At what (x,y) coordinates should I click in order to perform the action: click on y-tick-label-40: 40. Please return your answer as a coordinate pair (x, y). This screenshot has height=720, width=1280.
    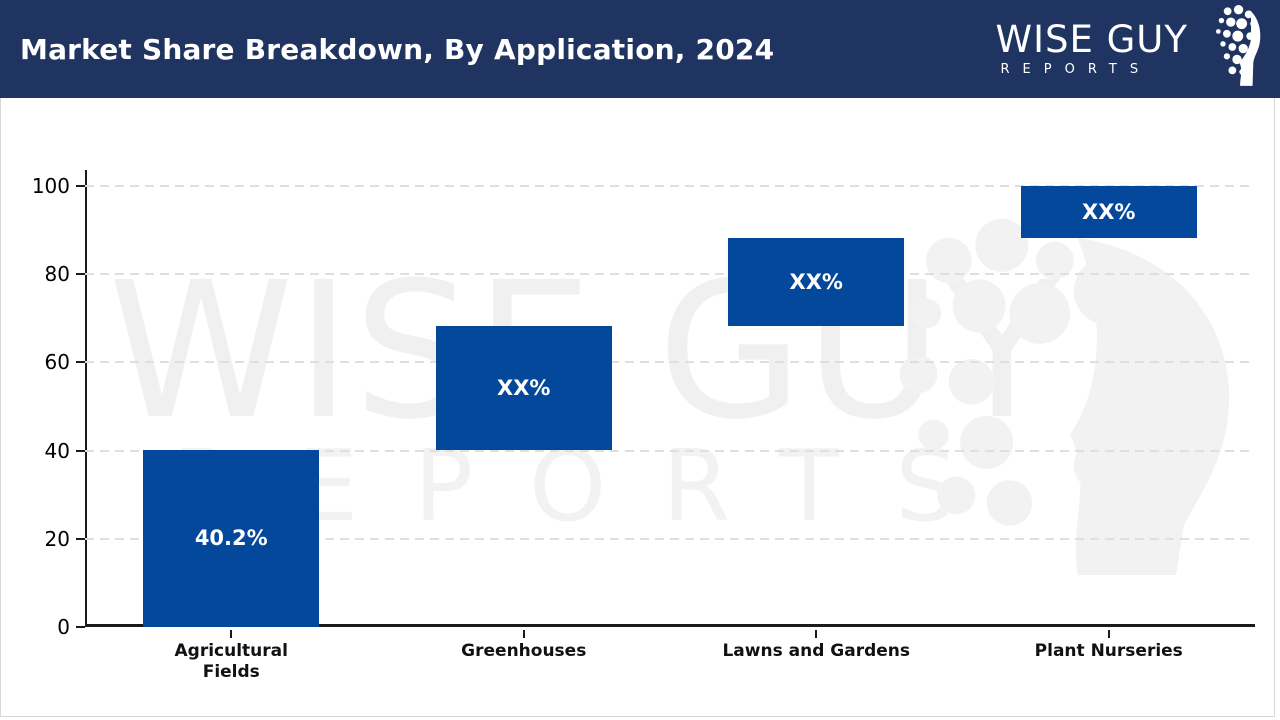
    Looking at the image, I should click on (57, 450).